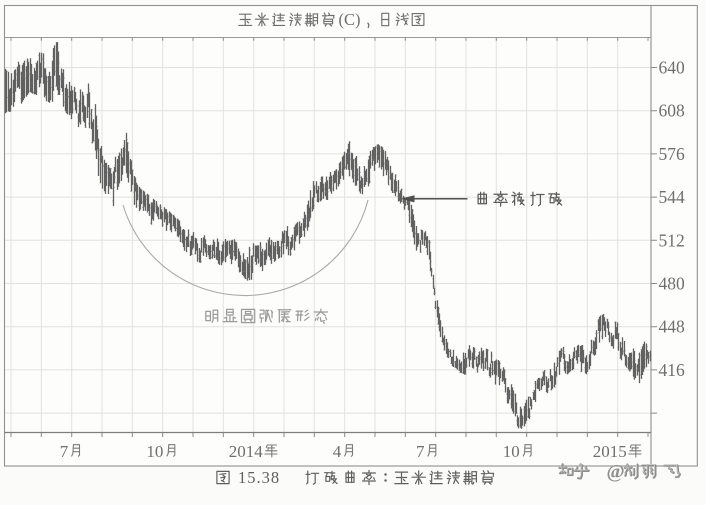 This screenshot has width=706, height=505. I want to click on svg-text: 512, so click(672, 240).